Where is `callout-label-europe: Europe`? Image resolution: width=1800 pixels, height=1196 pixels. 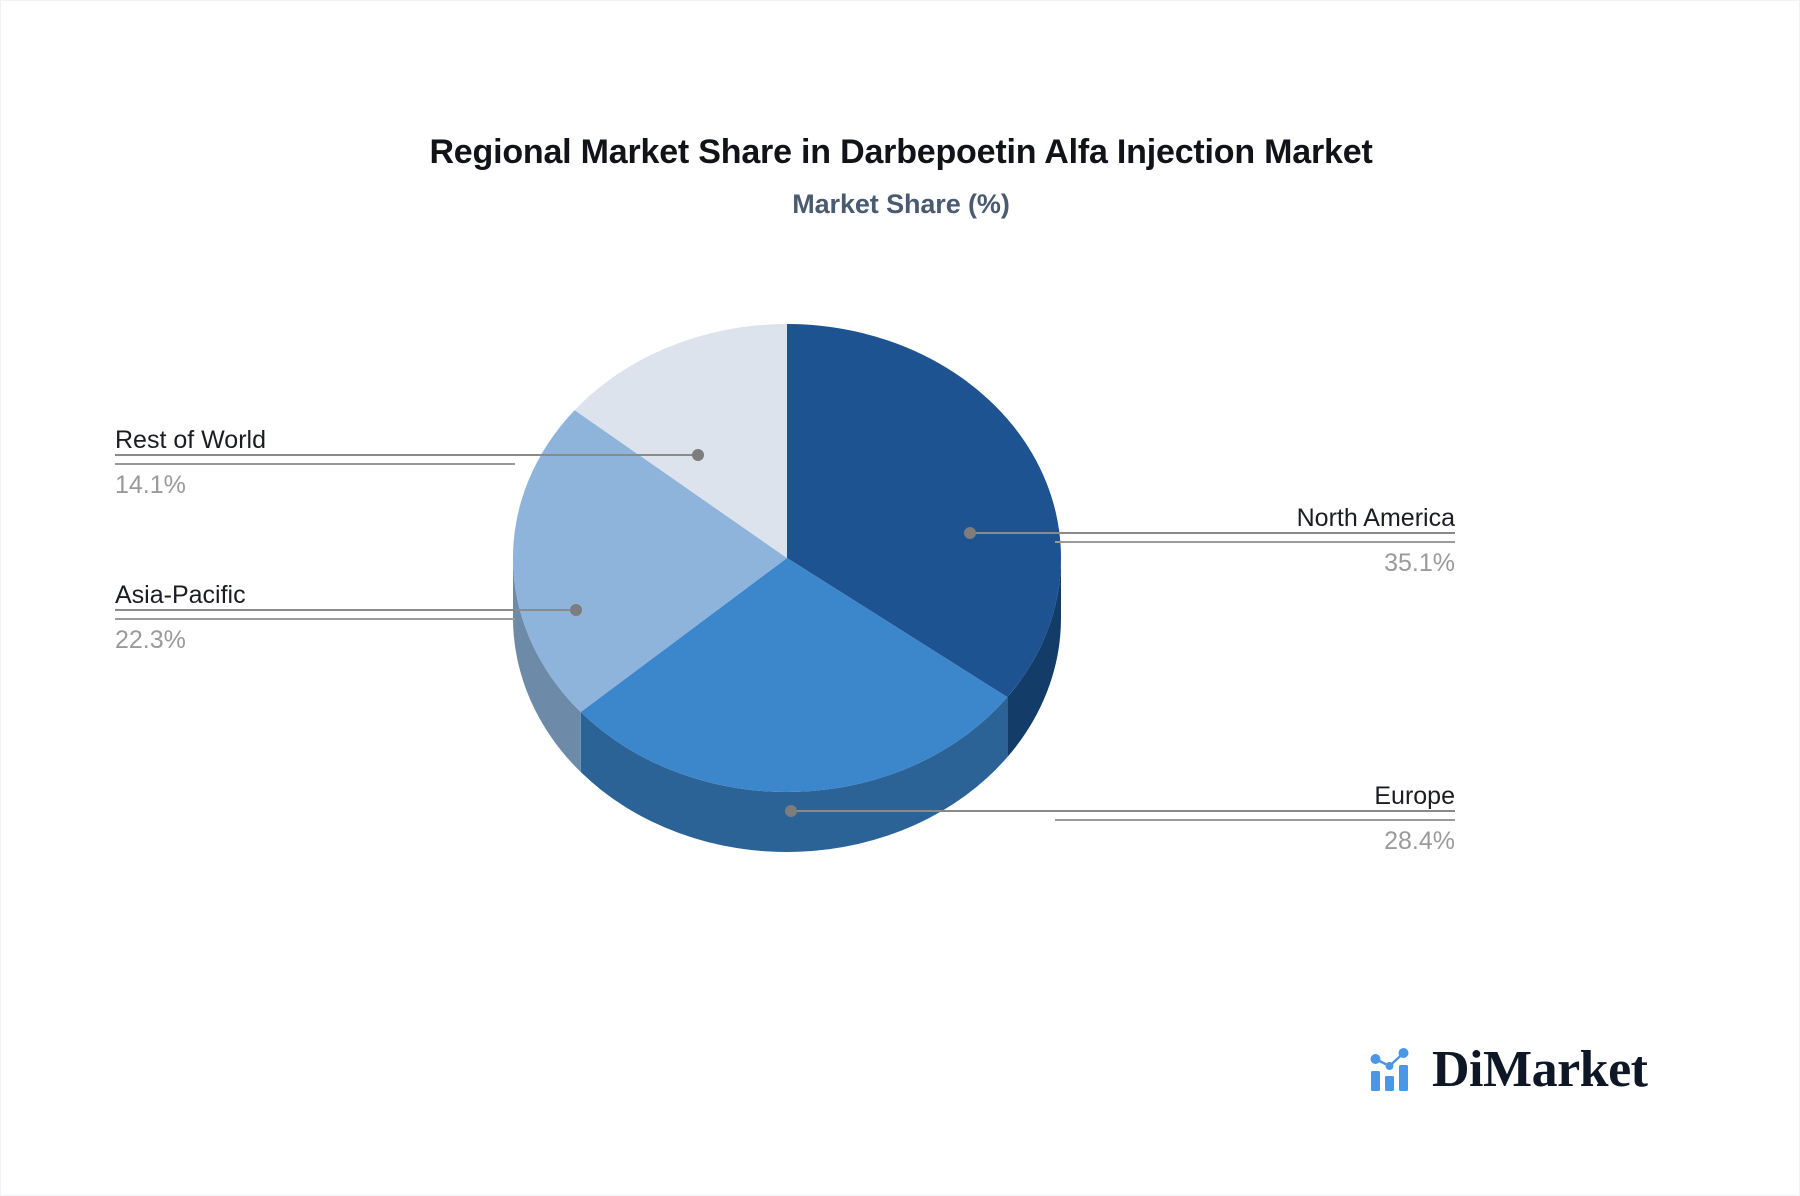
callout-label-europe: Europe is located at coordinates (1414, 796).